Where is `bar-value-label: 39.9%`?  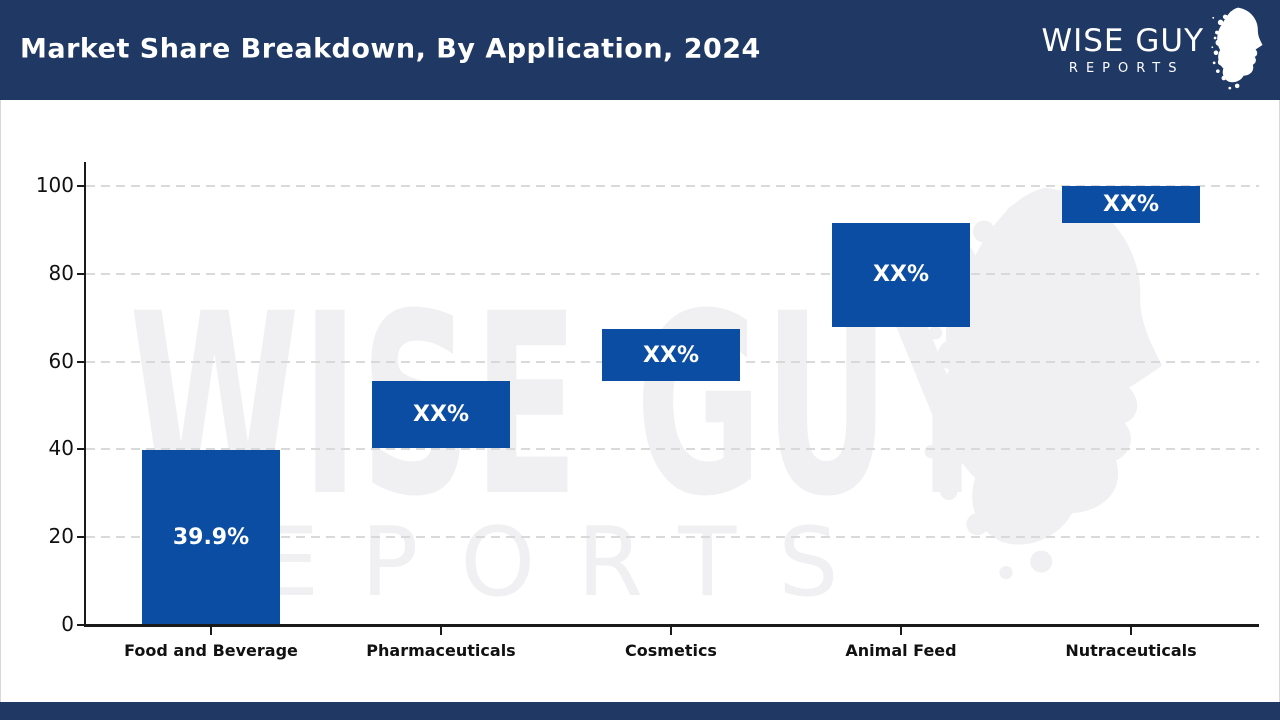 bar-value-label: 39.9% is located at coordinates (211, 537).